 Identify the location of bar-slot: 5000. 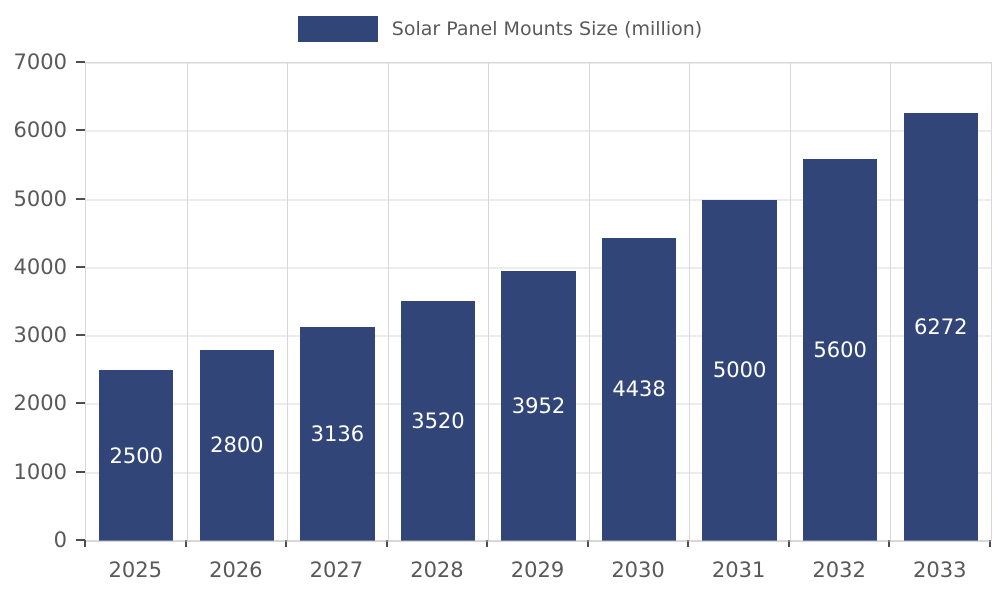
(739, 302).